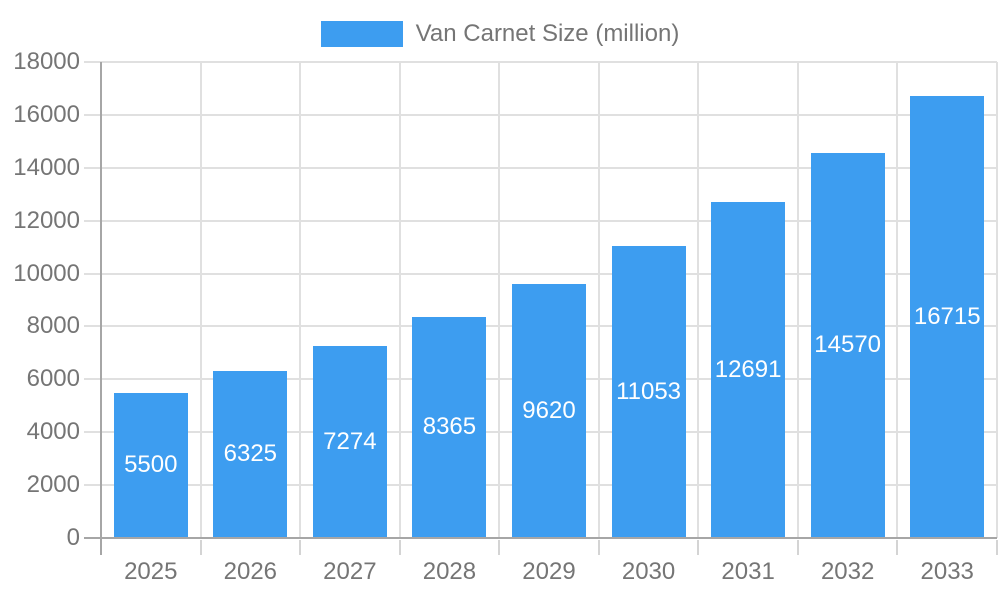  I want to click on x-axis-label: 2028, so click(449, 571).